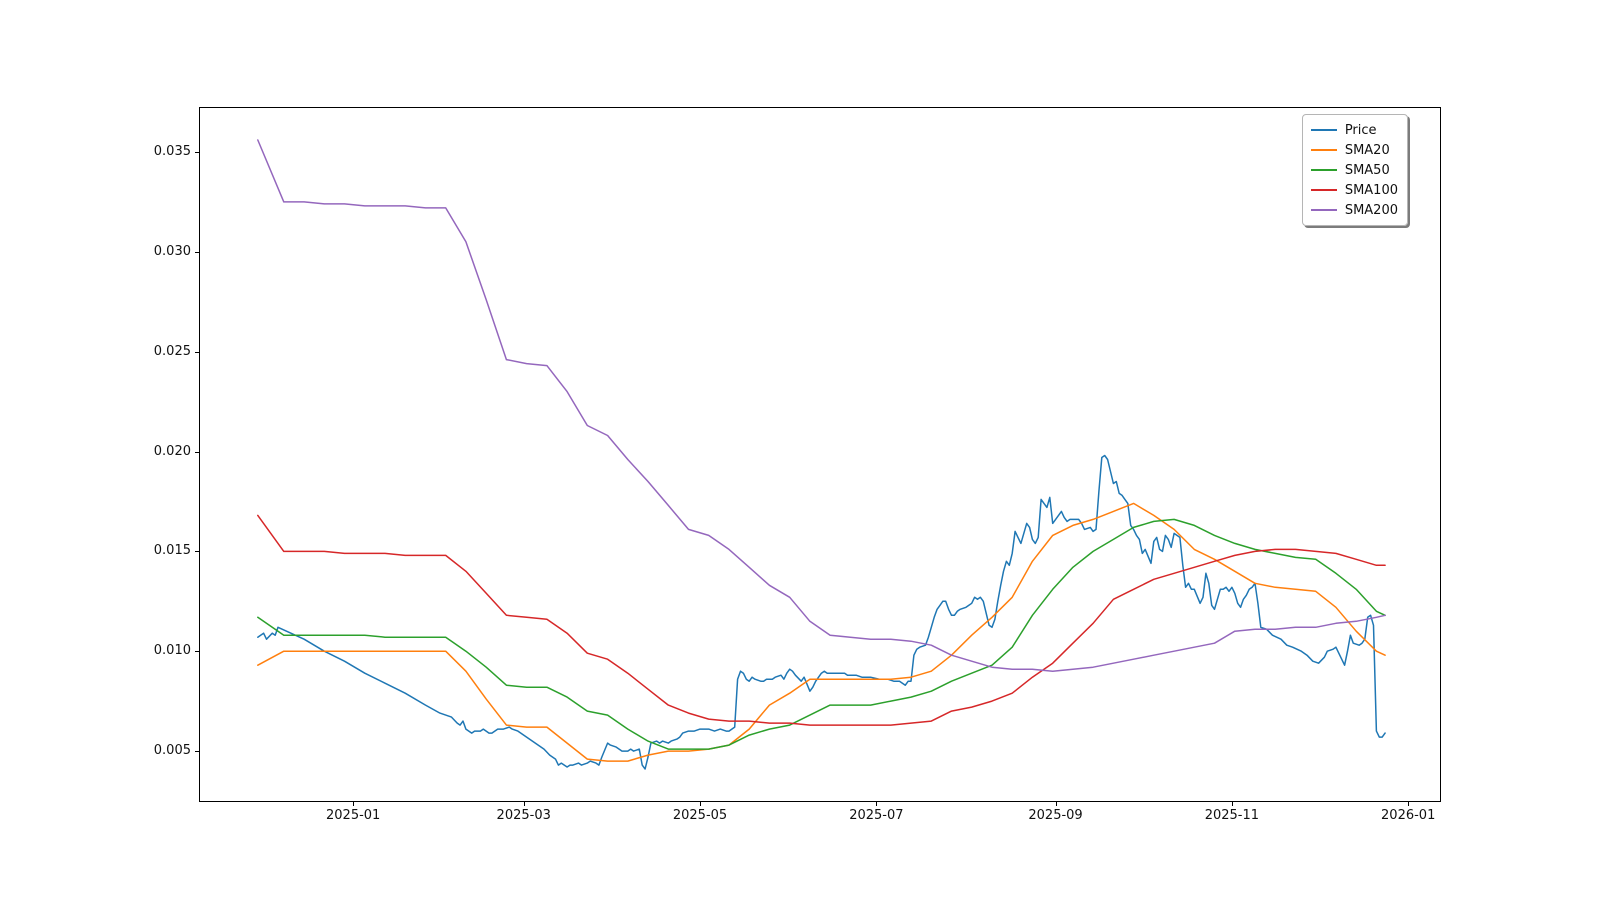 Image resolution: width=1600 pixels, height=900 pixels. What do you see at coordinates (172, 251) in the screenshot?
I see `y-tick-label: 0.030` at bounding box center [172, 251].